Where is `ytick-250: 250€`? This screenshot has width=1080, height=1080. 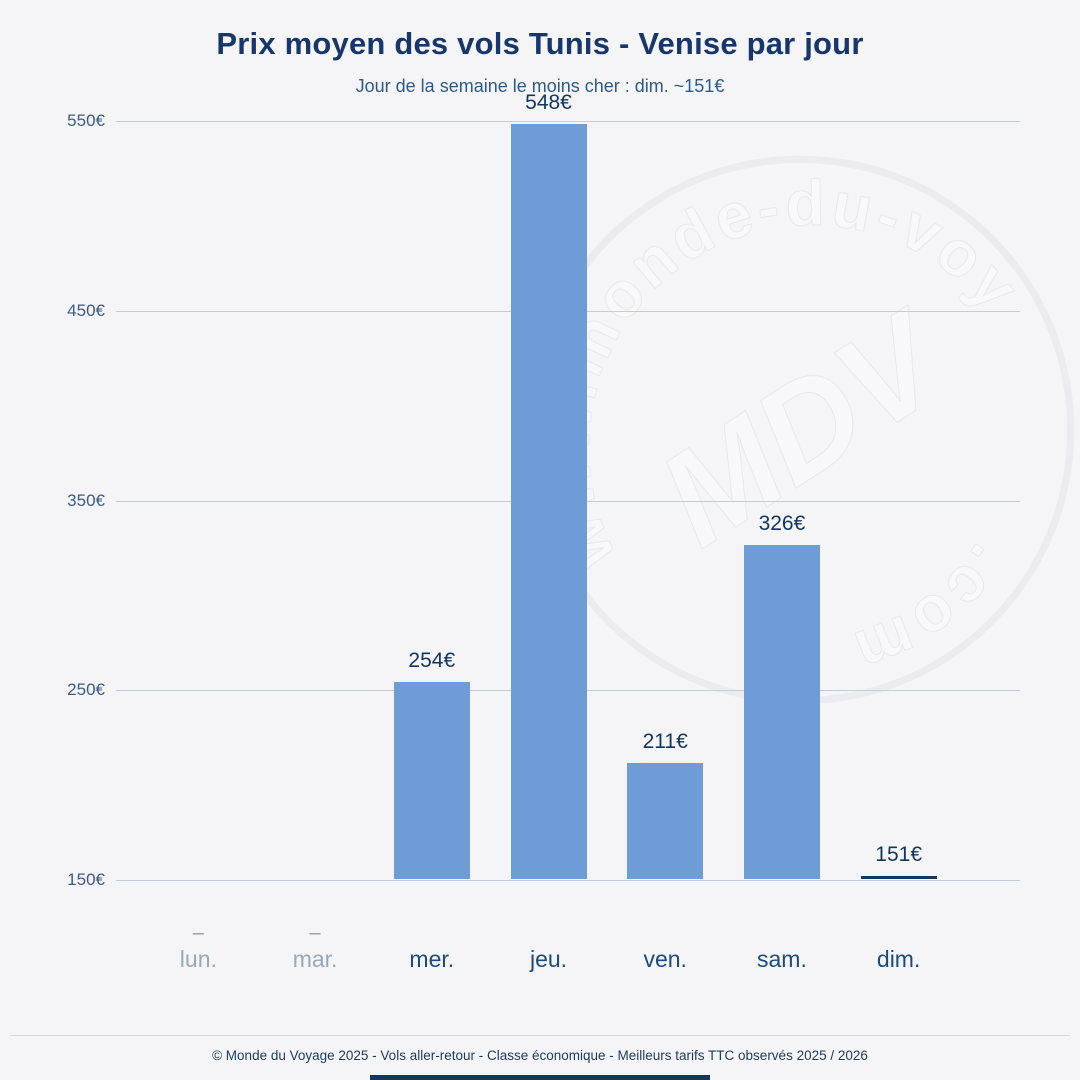 ytick-250: 250€ is located at coordinates (86, 690).